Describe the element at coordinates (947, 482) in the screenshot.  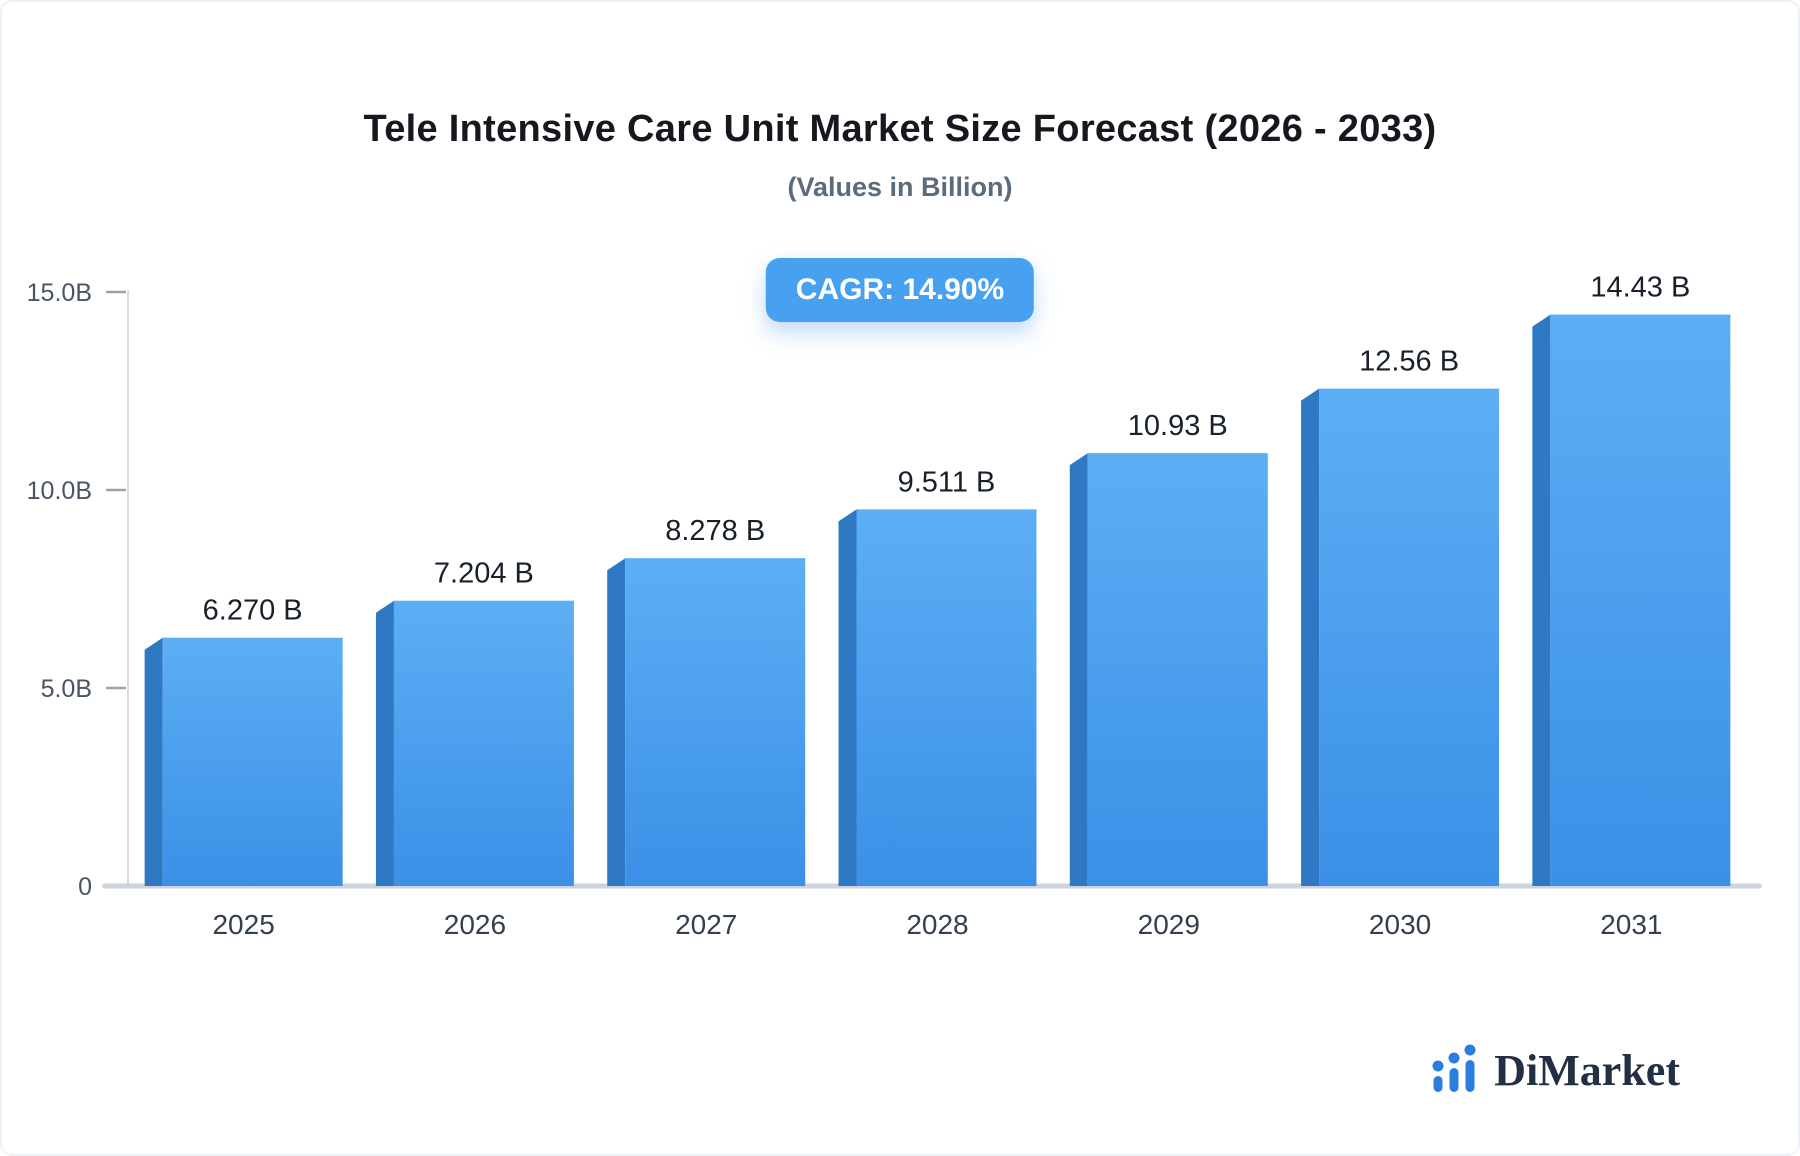
I see `bar-value-label: 9.511 B` at that location.